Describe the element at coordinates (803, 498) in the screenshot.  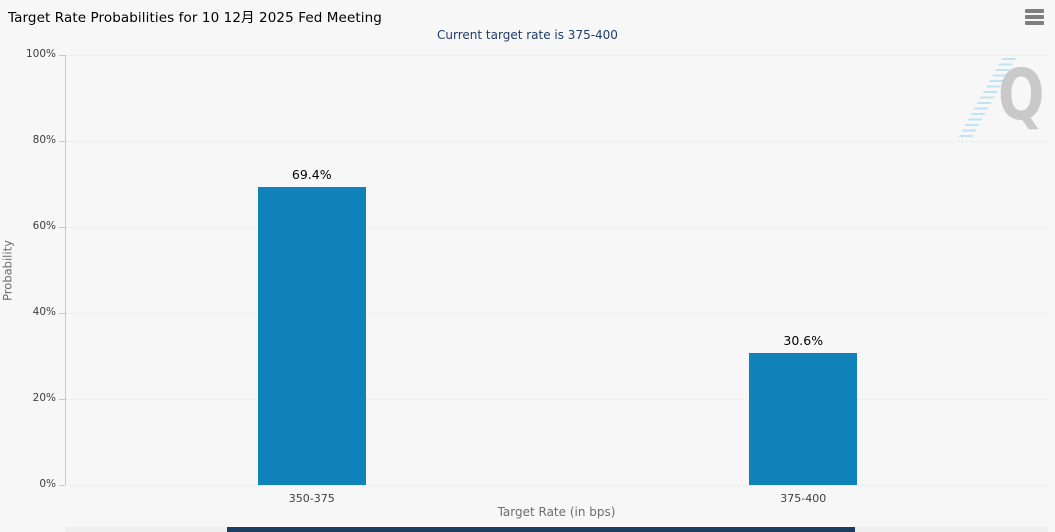
I see `x-tick-label: 375-400` at that location.